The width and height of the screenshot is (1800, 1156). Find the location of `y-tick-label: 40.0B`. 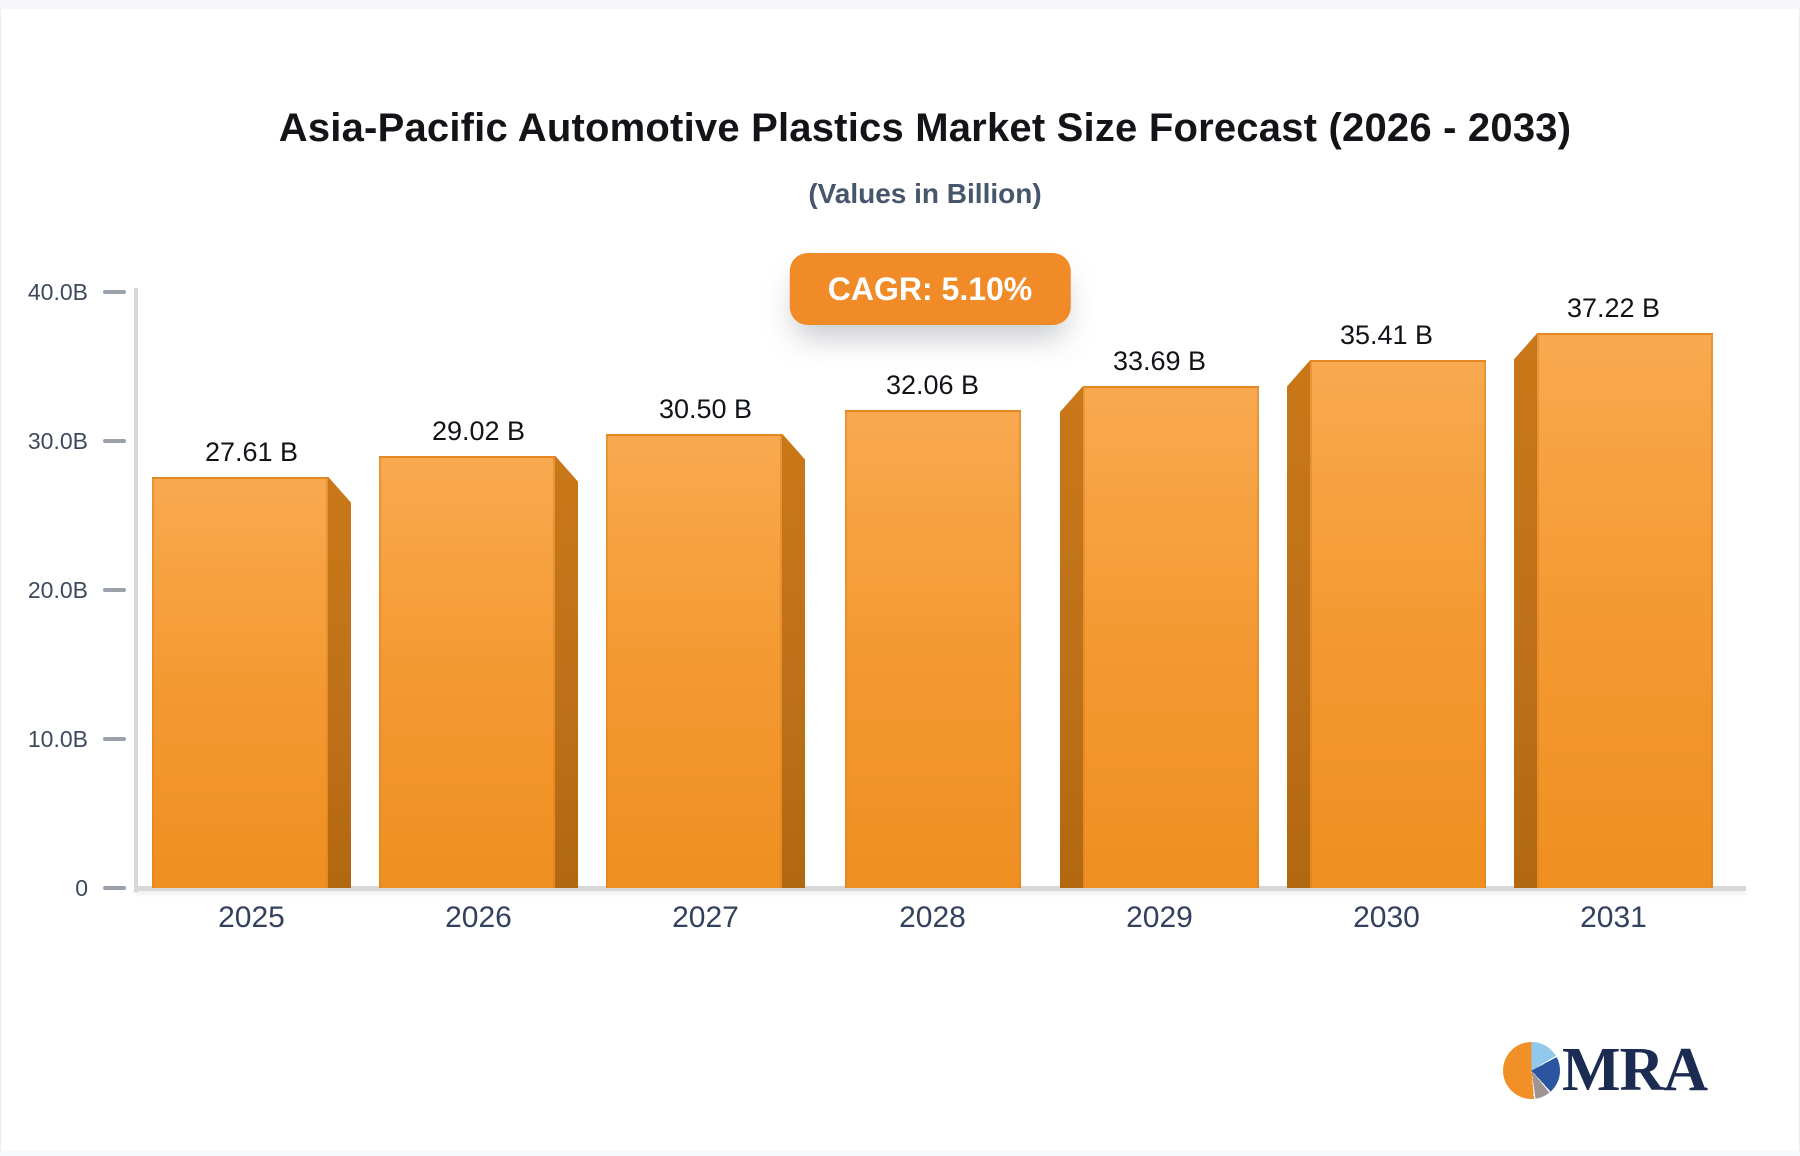

y-tick-label: 40.0B is located at coordinates (57, 292).